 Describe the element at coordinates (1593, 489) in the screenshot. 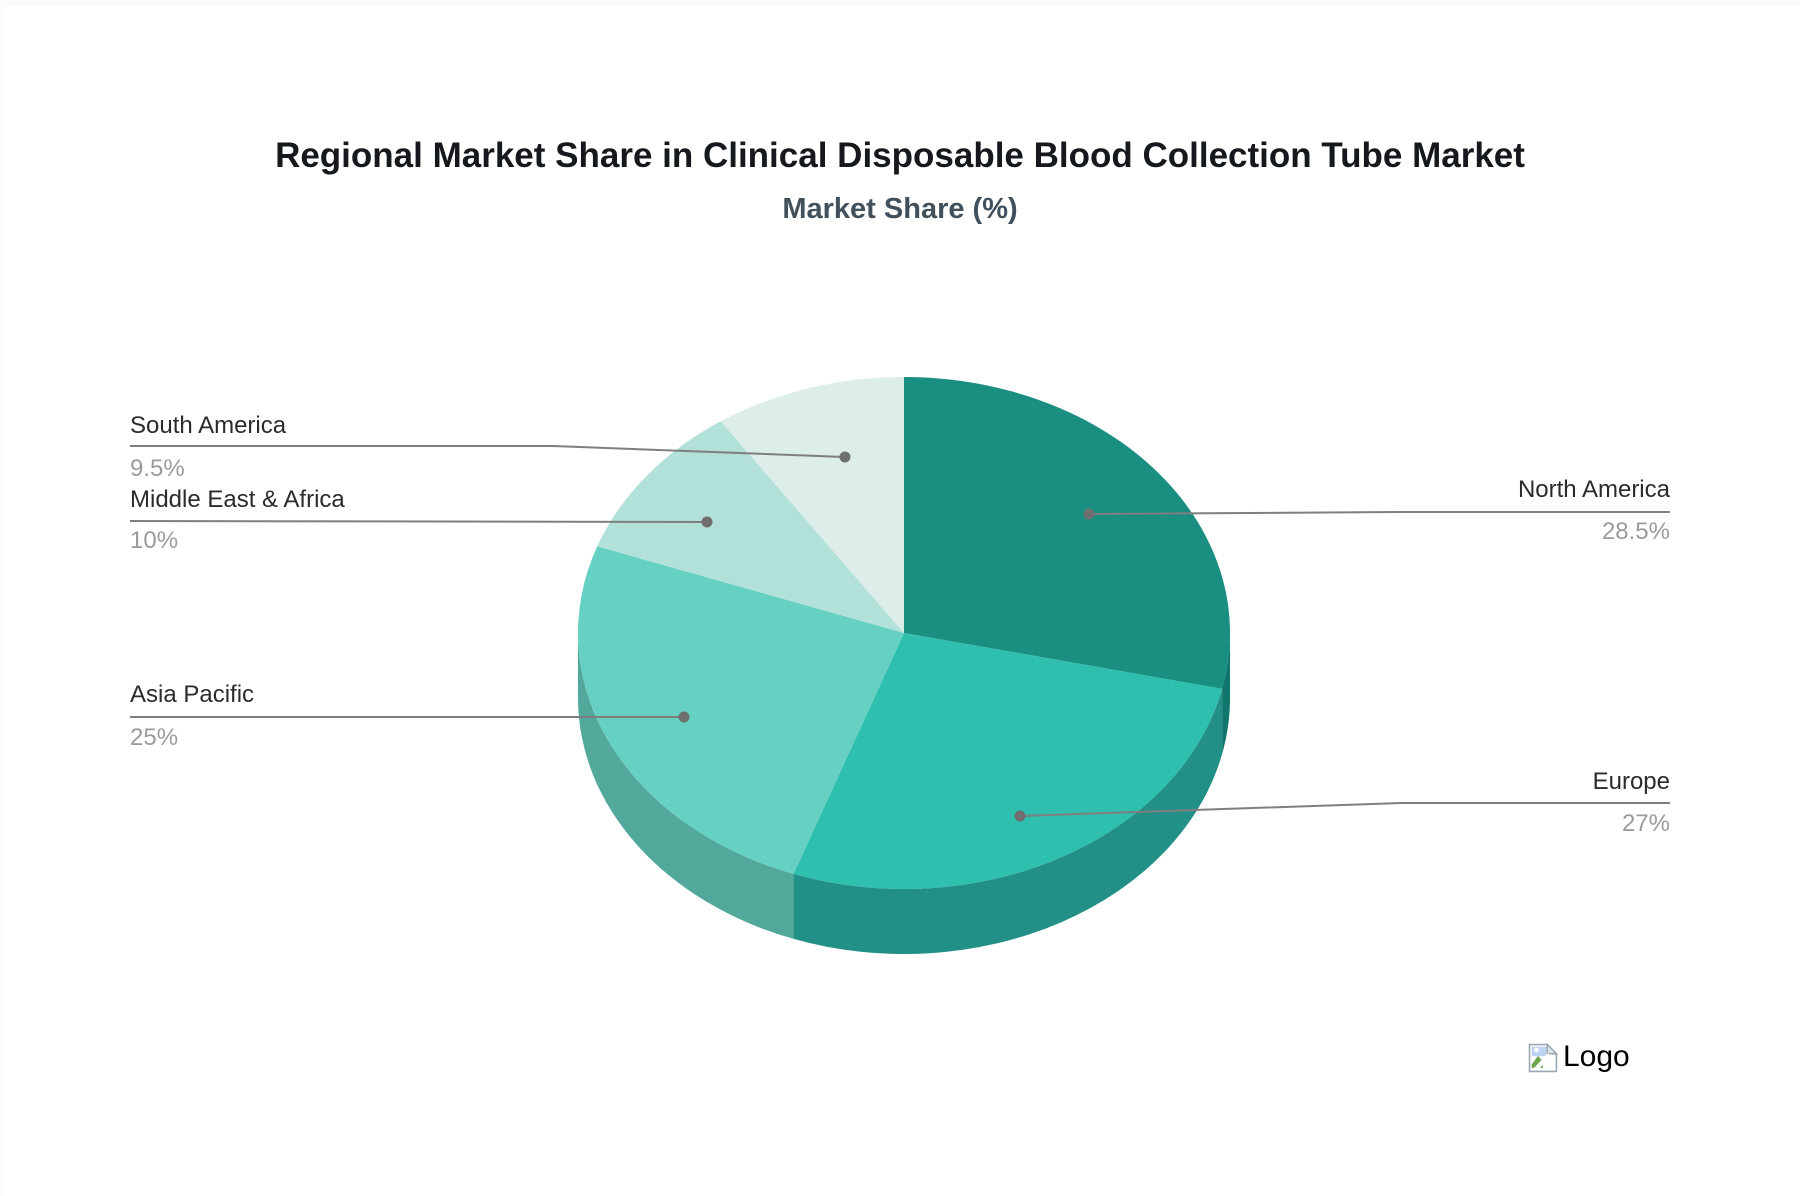

I see `slice-label-name: North America` at that location.